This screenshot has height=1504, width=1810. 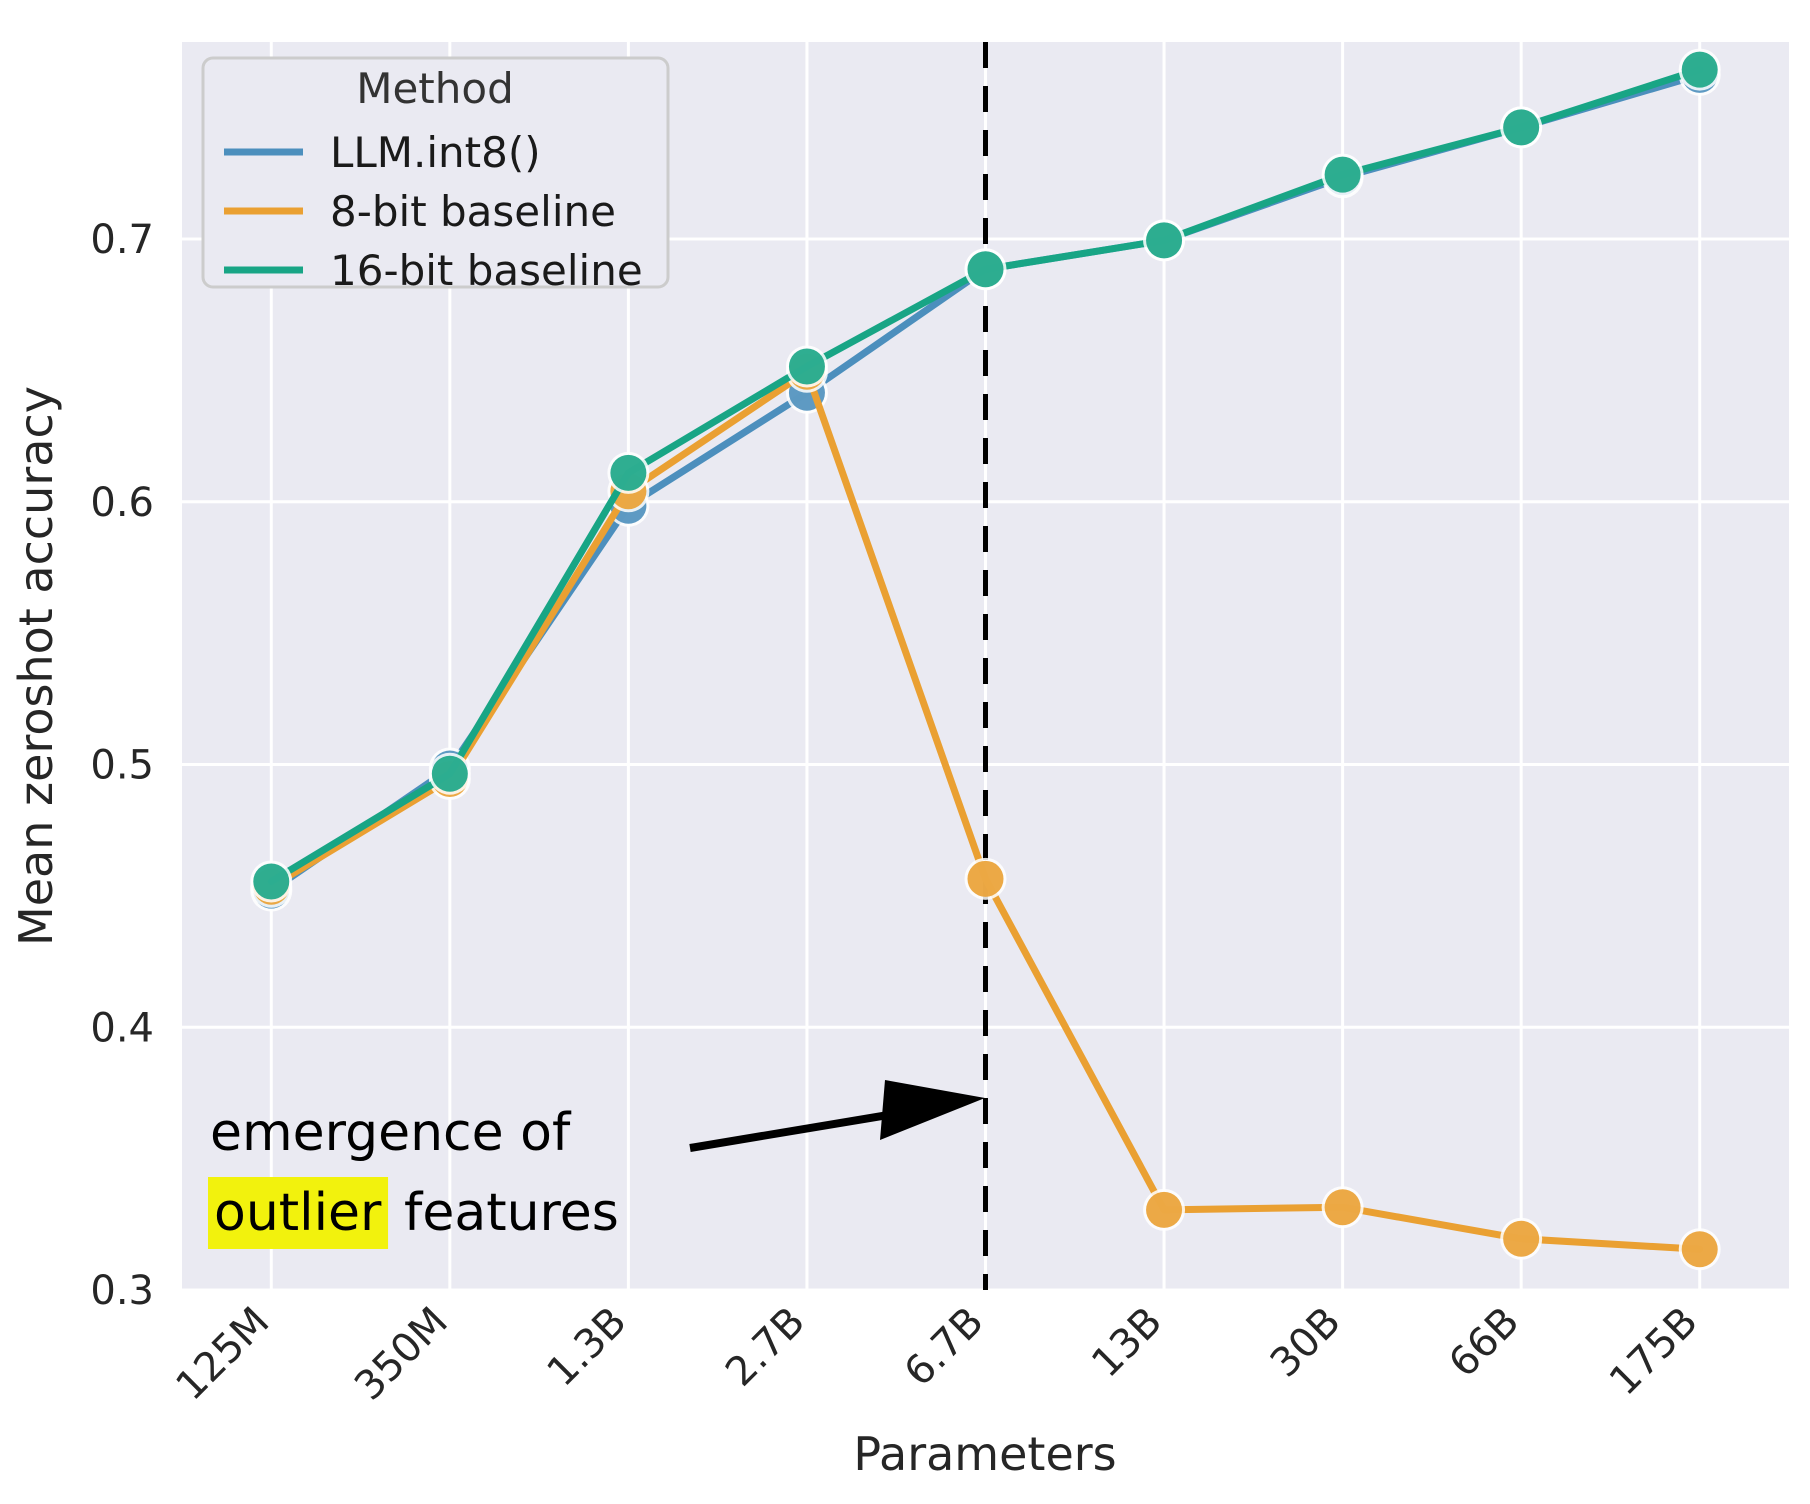 I want to click on legend-label-3: 16-bit baseline, so click(x=486, y=270).